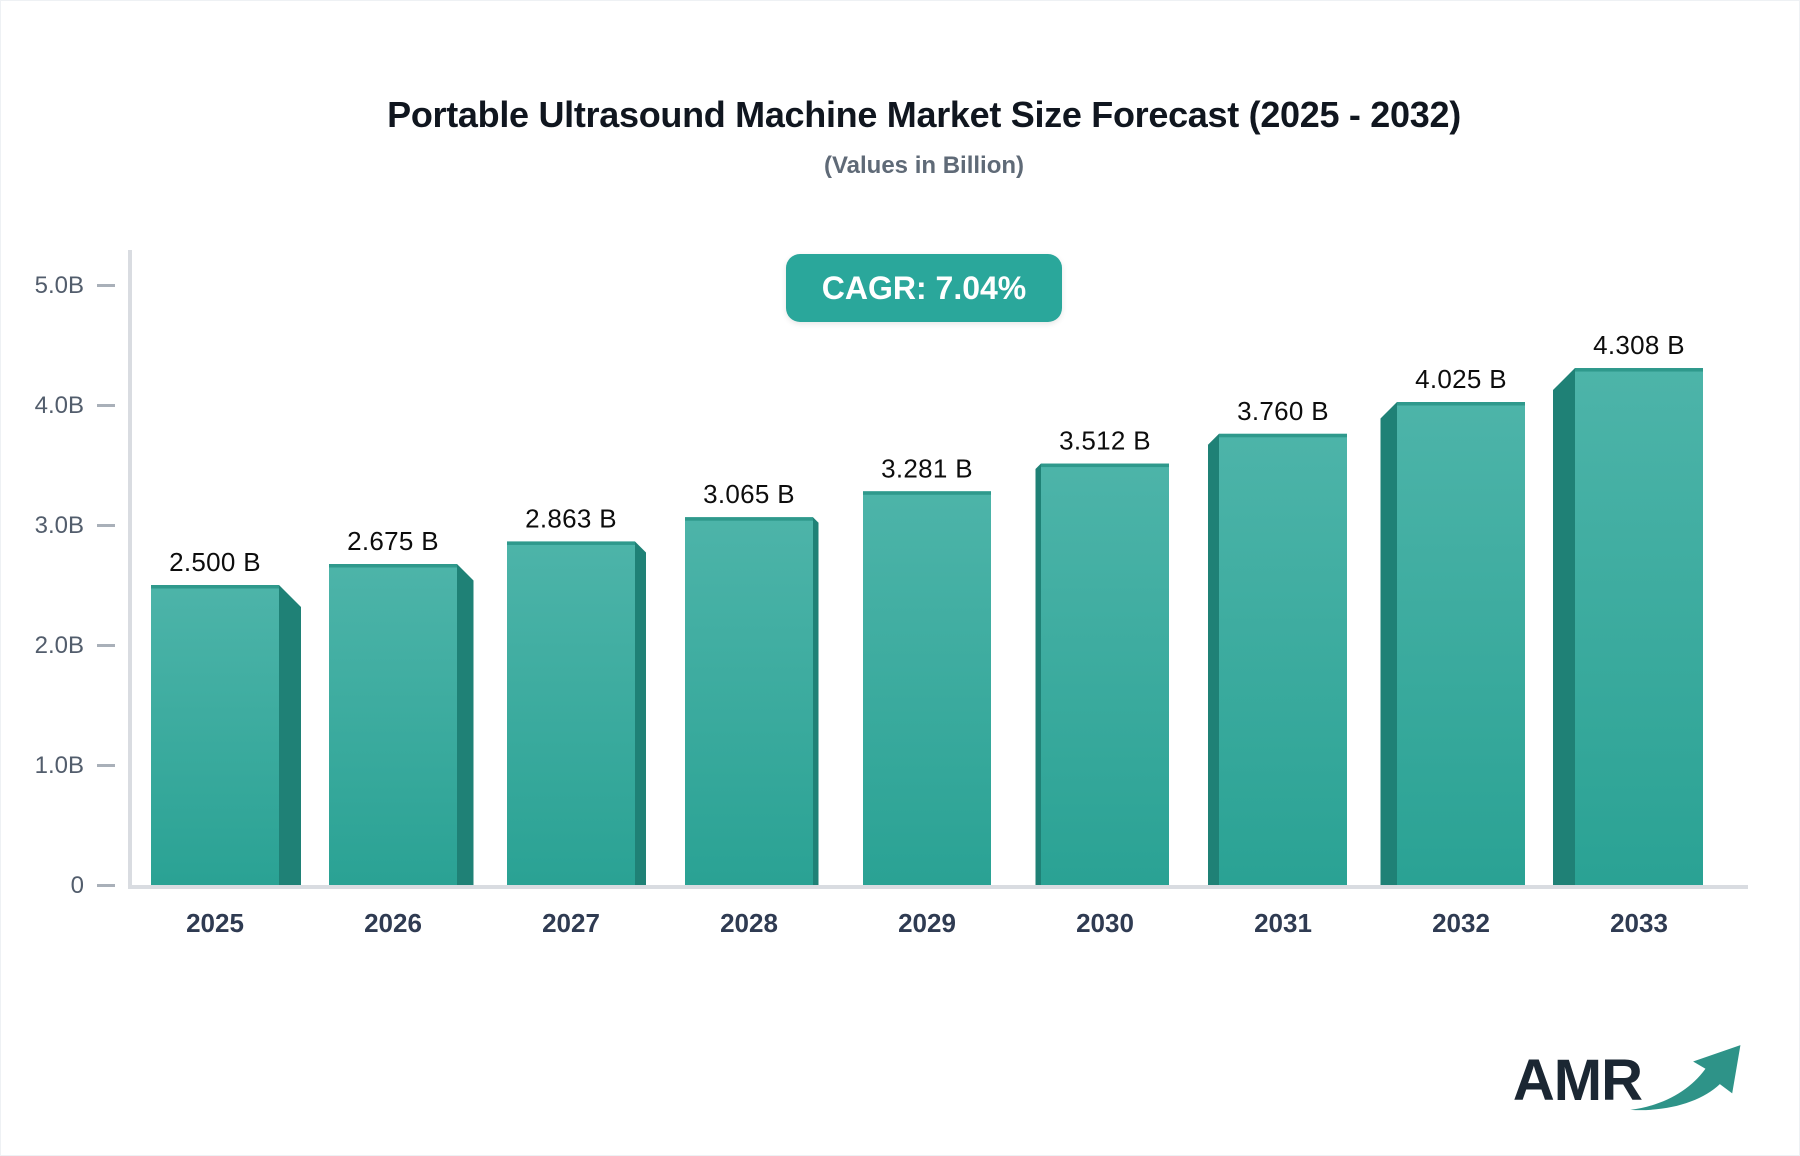 The height and width of the screenshot is (1156, 1800). I want to click on chart-subtitle: (Values in Billion), so click(924, 165).